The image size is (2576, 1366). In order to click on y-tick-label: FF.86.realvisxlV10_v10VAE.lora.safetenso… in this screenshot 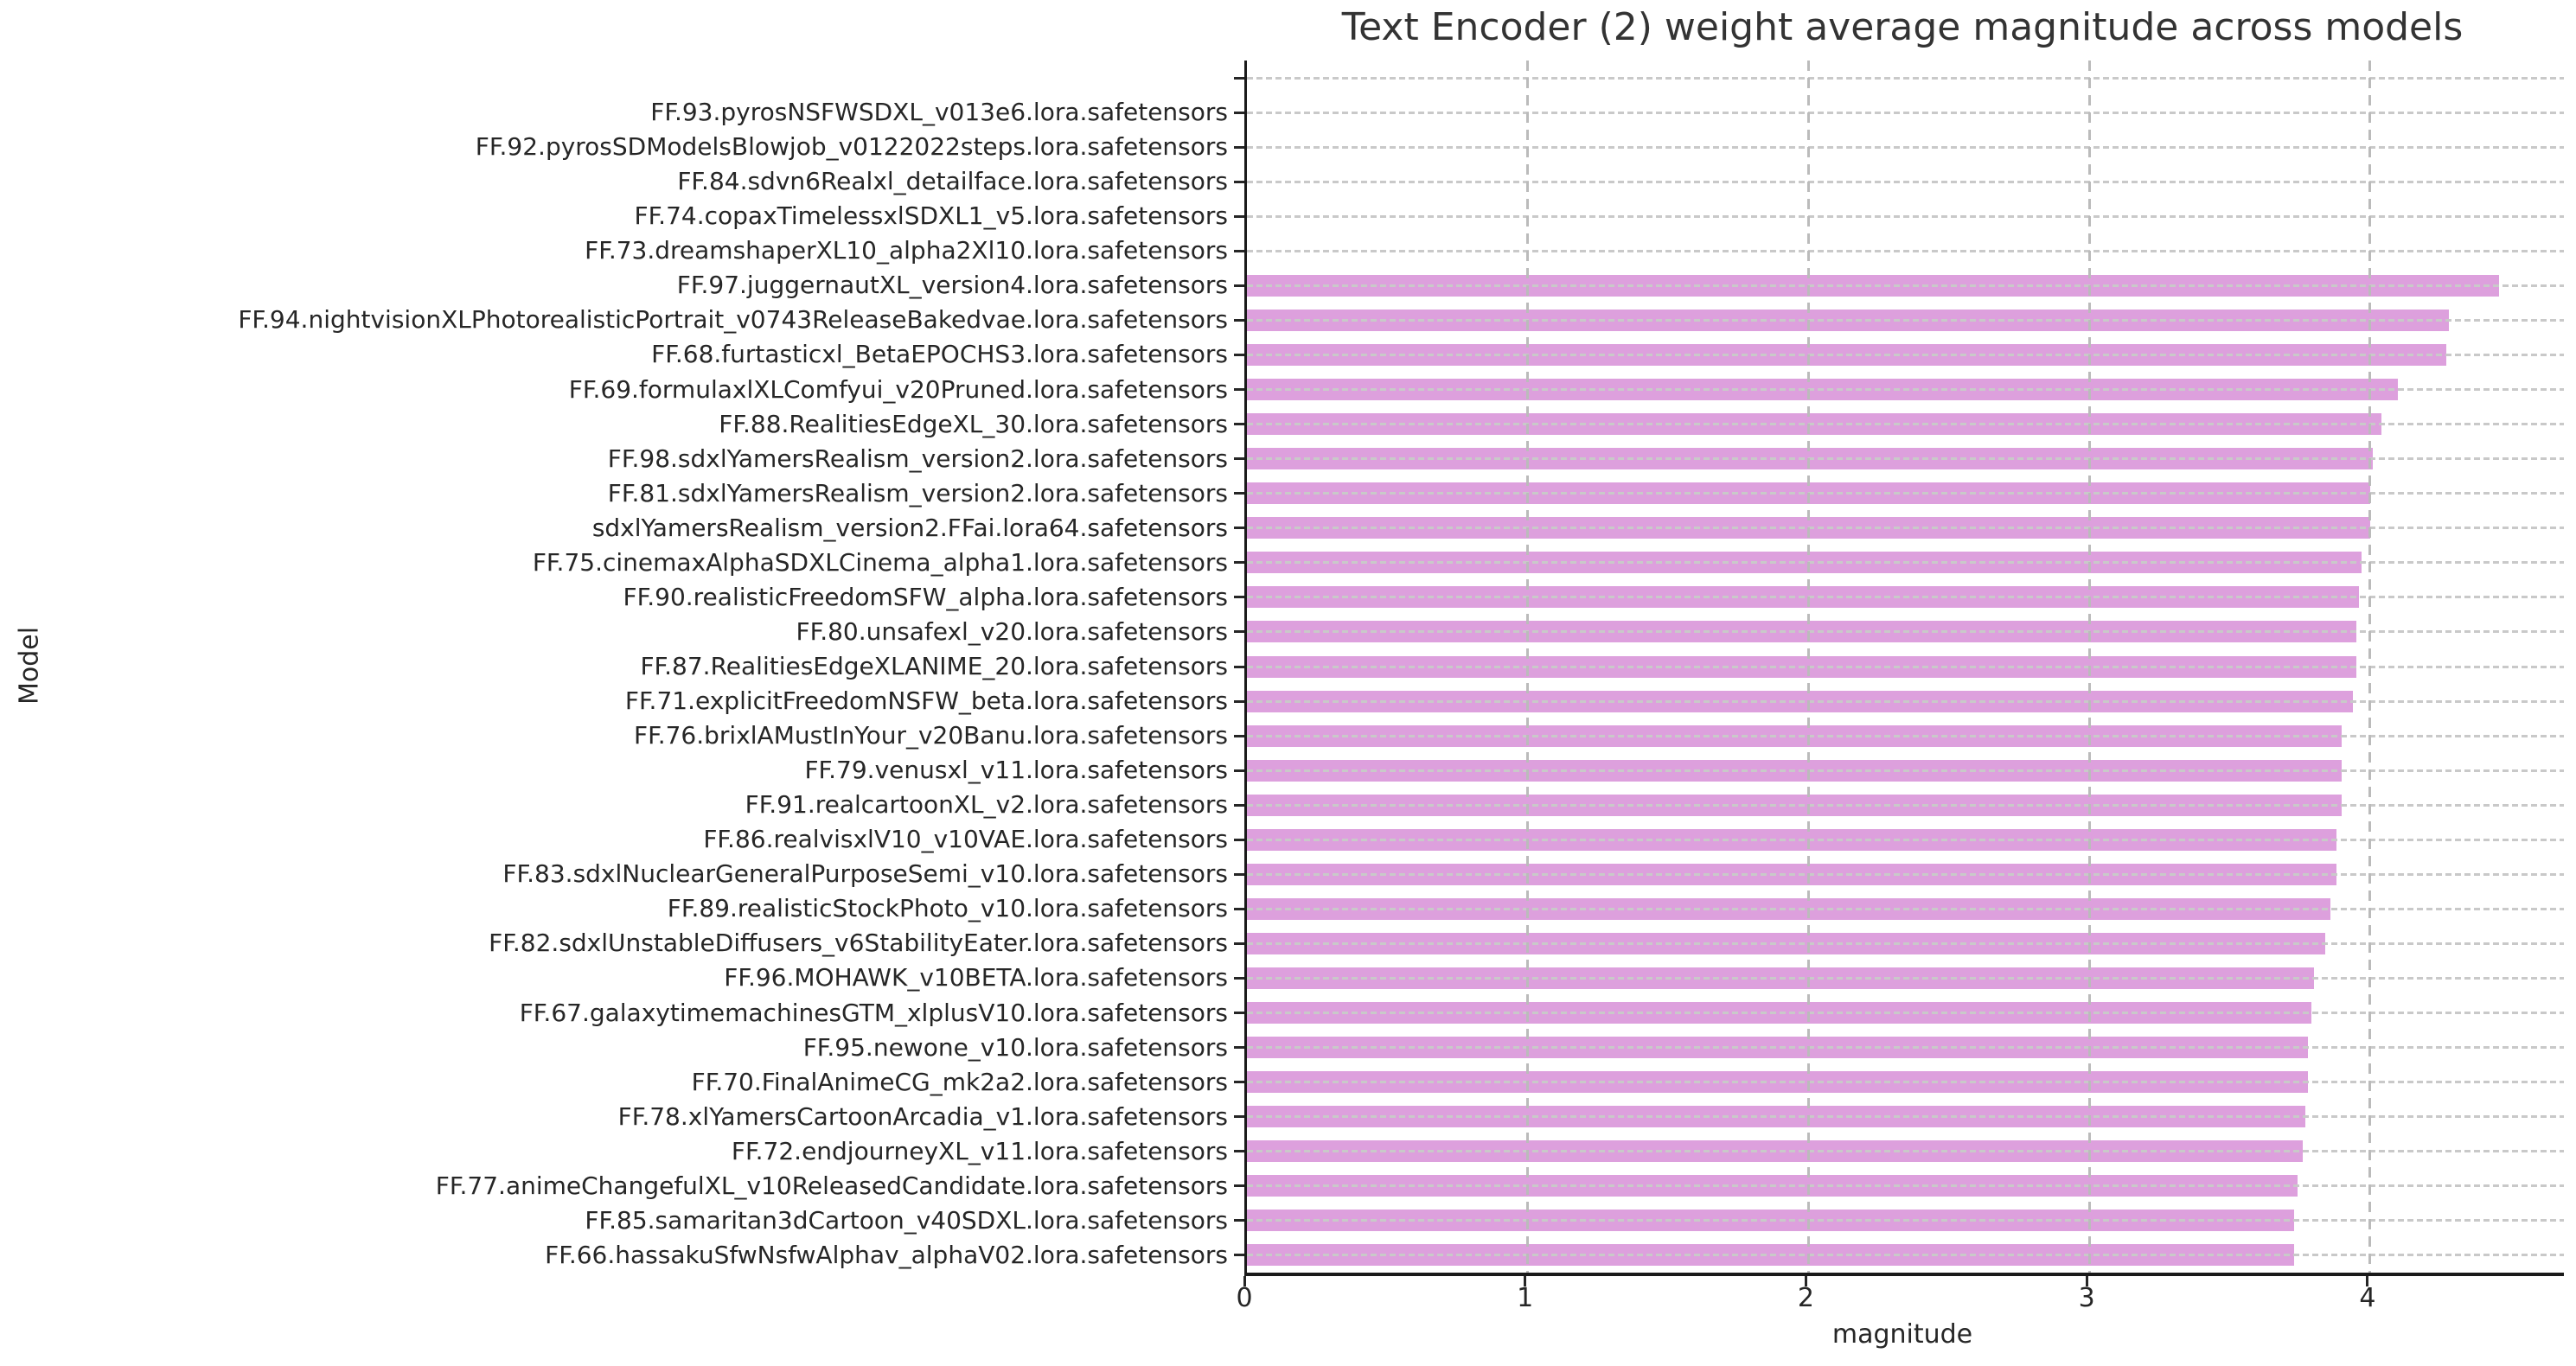, I will do `click(965, 839)`.